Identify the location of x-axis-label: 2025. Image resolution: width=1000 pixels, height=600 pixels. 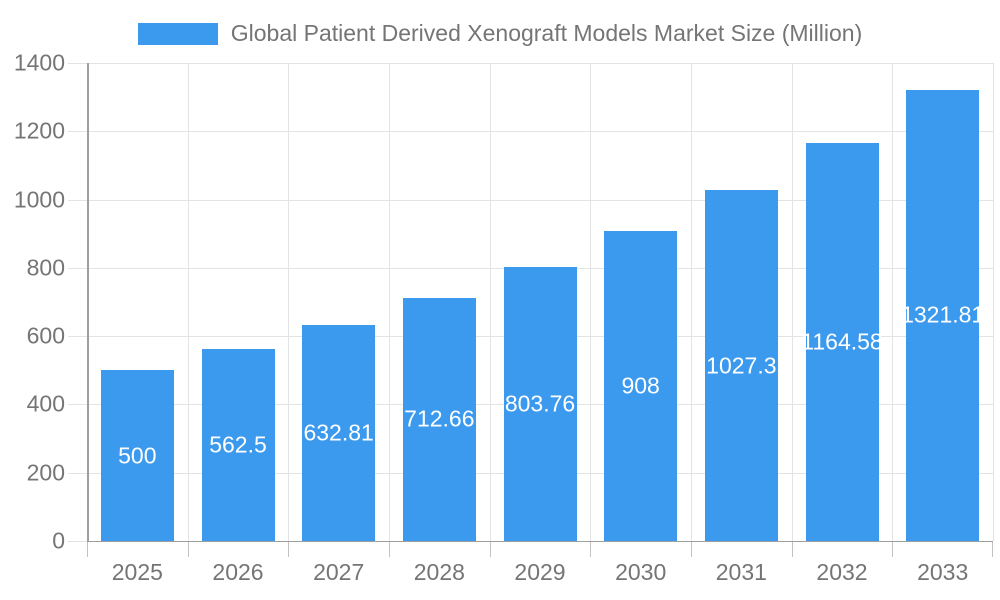
(137, 572).